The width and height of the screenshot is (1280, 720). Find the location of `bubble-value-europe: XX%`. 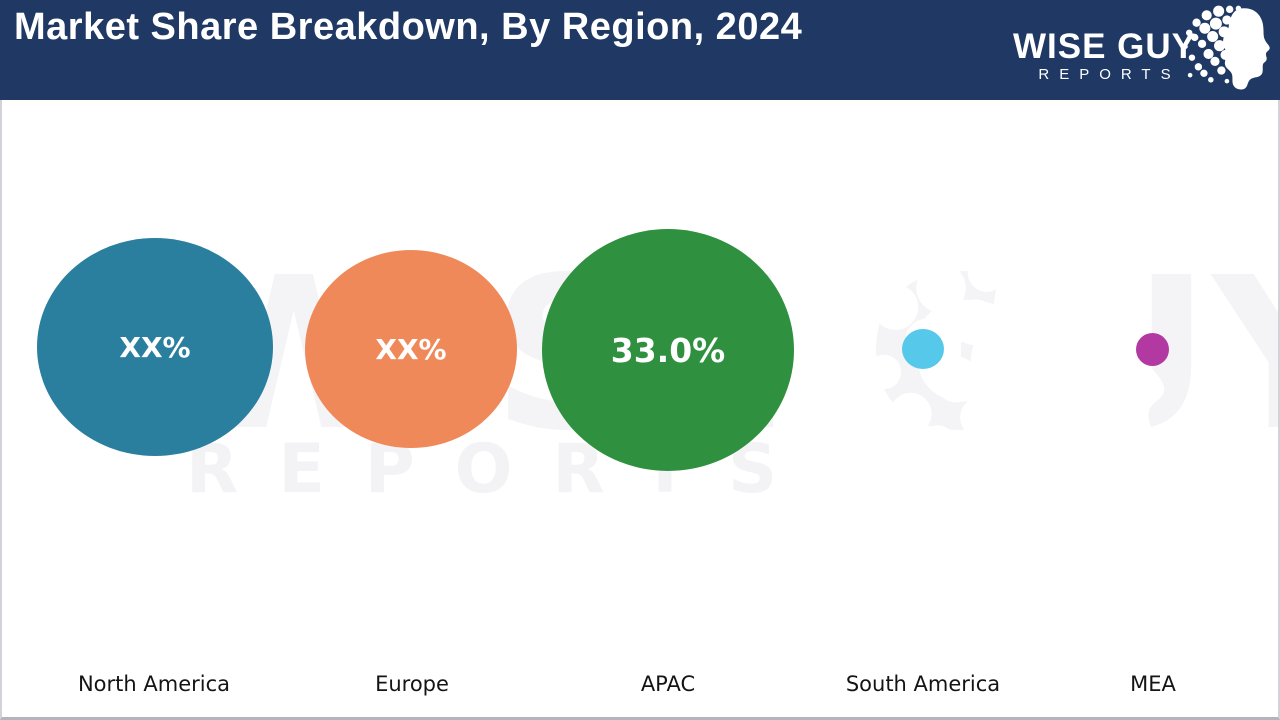

bubble-value-europe: XX% is located at coordinates (411, 349).